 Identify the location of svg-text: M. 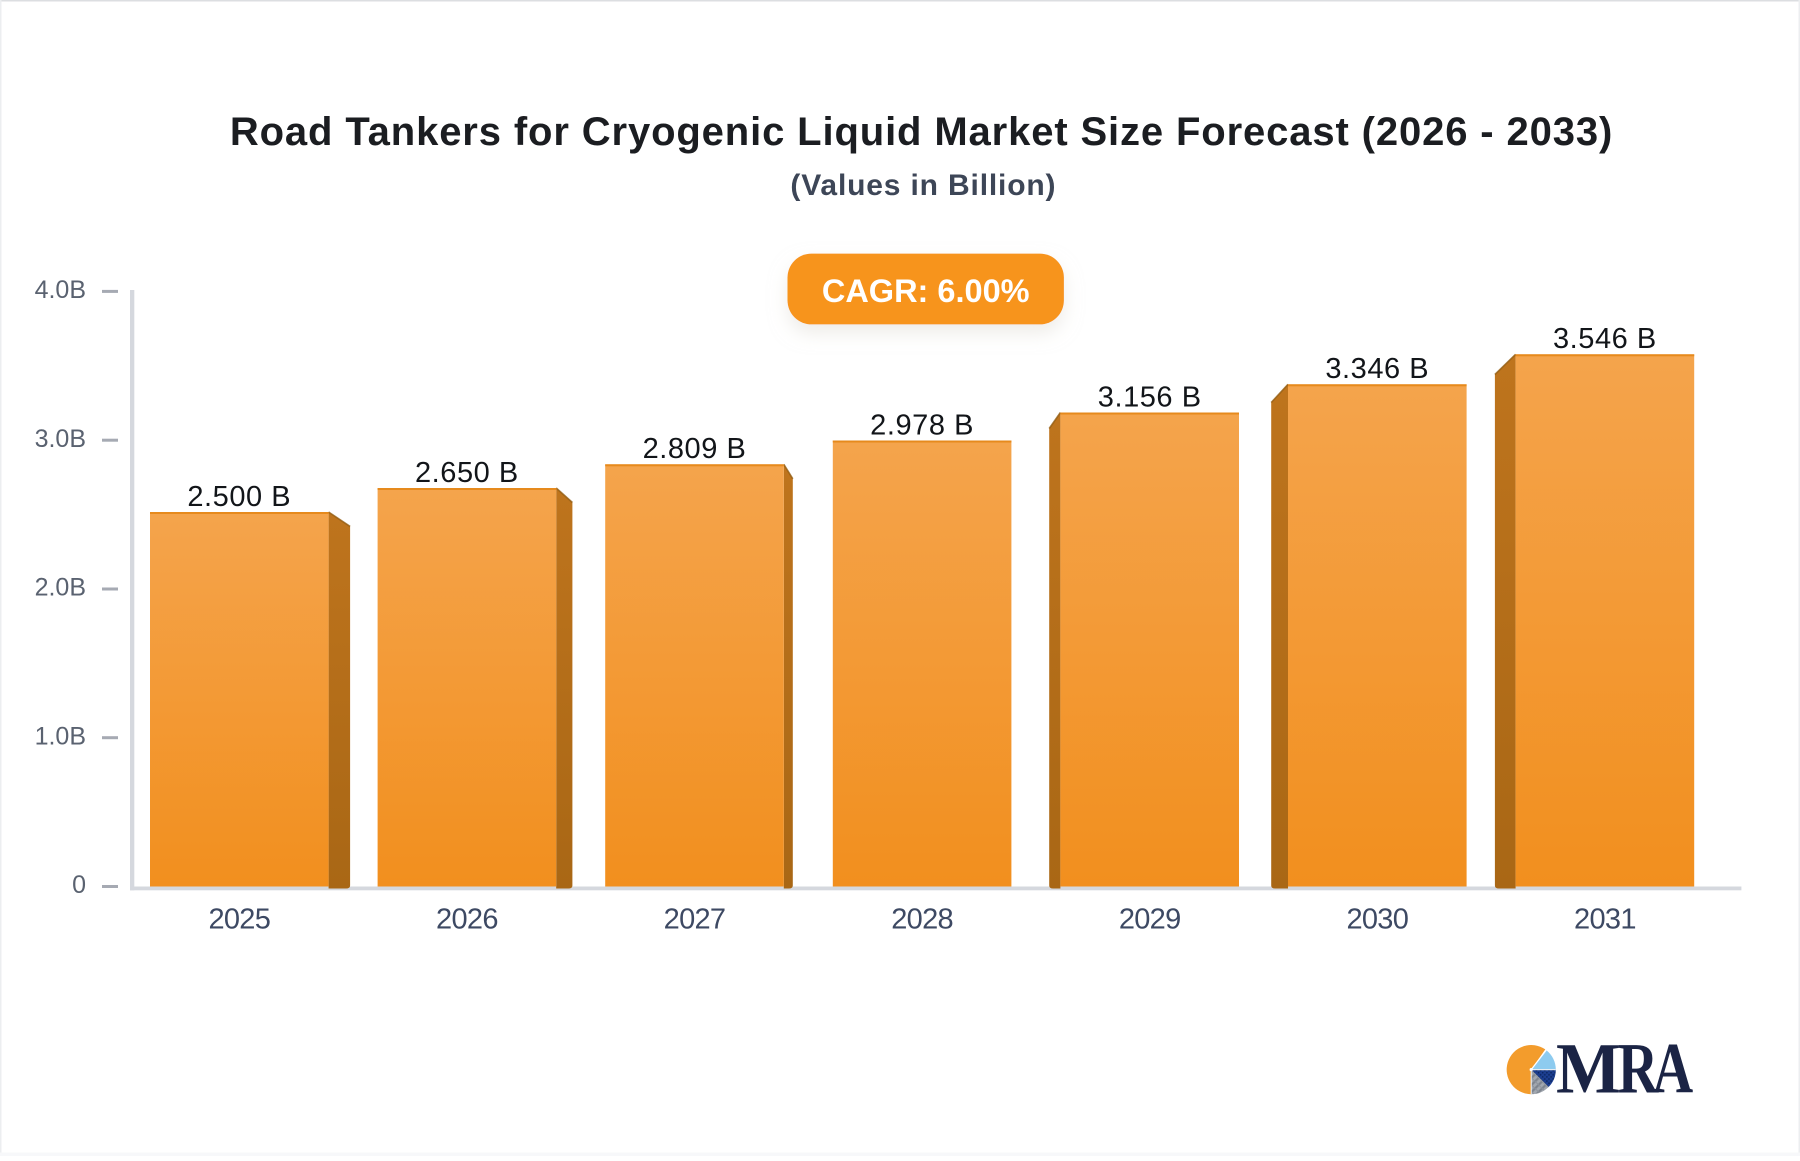
(1588, 1069).